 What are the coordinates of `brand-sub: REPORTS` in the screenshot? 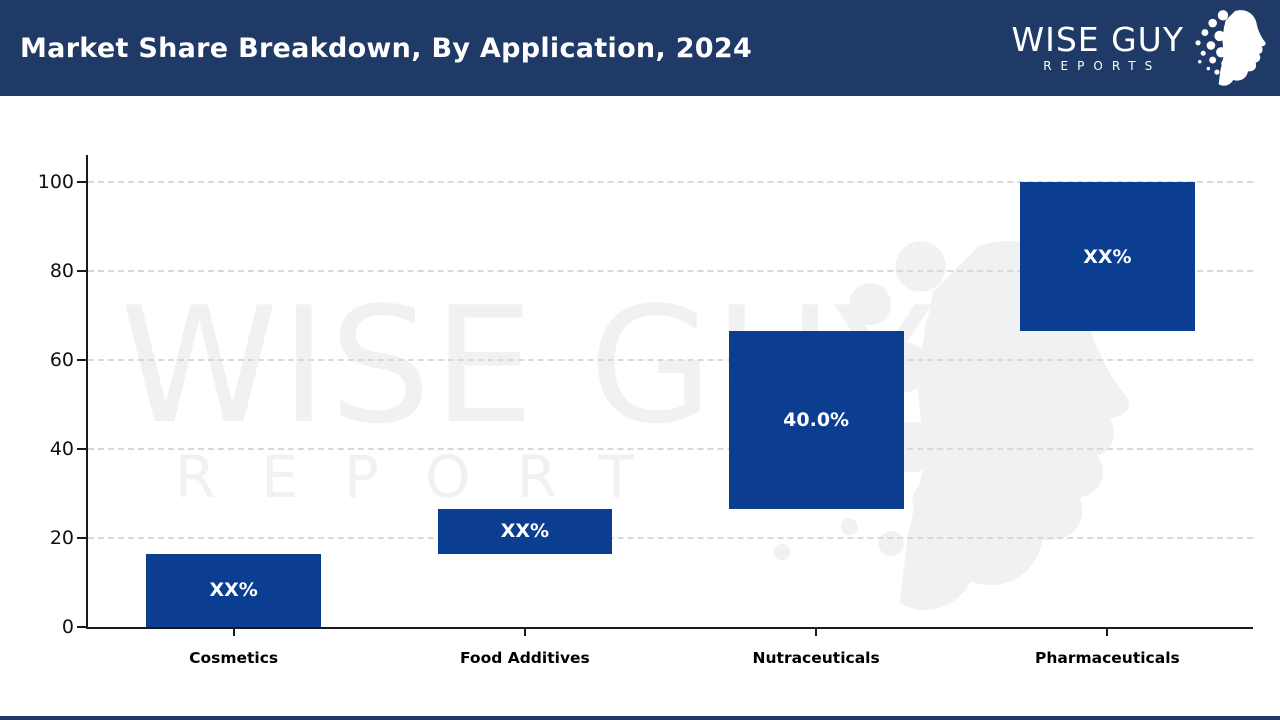 It's located at (1102, 66).